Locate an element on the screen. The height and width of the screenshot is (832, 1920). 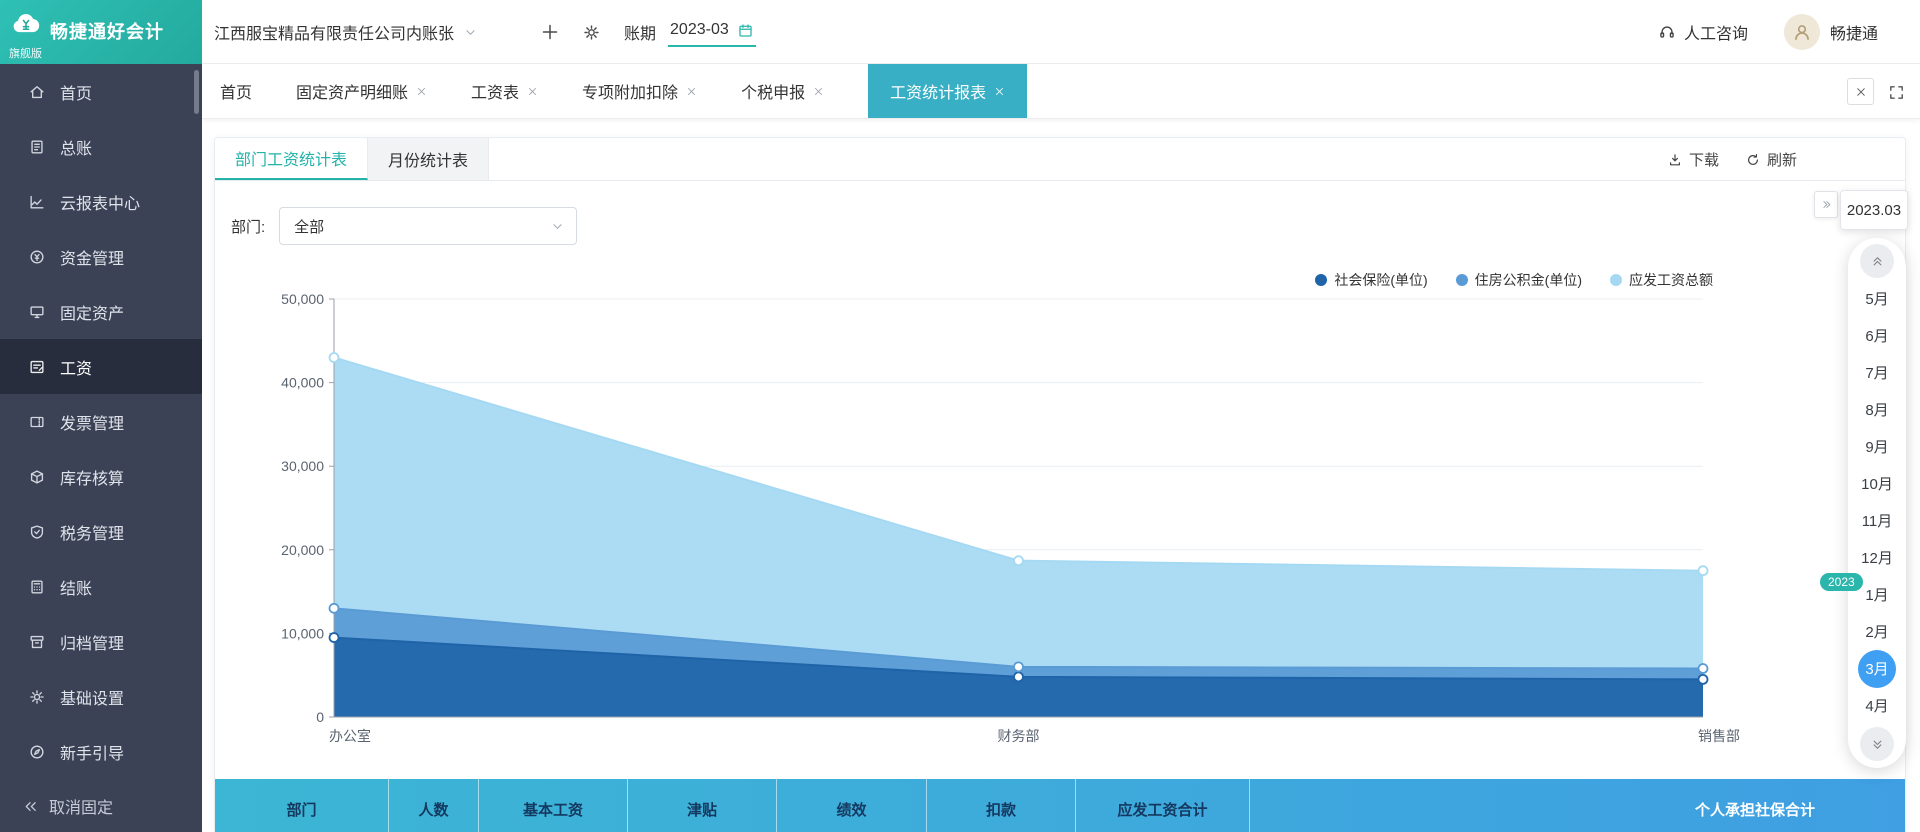
sidebar-item-archive: 归档管理 is located at coordinates (101, 641).